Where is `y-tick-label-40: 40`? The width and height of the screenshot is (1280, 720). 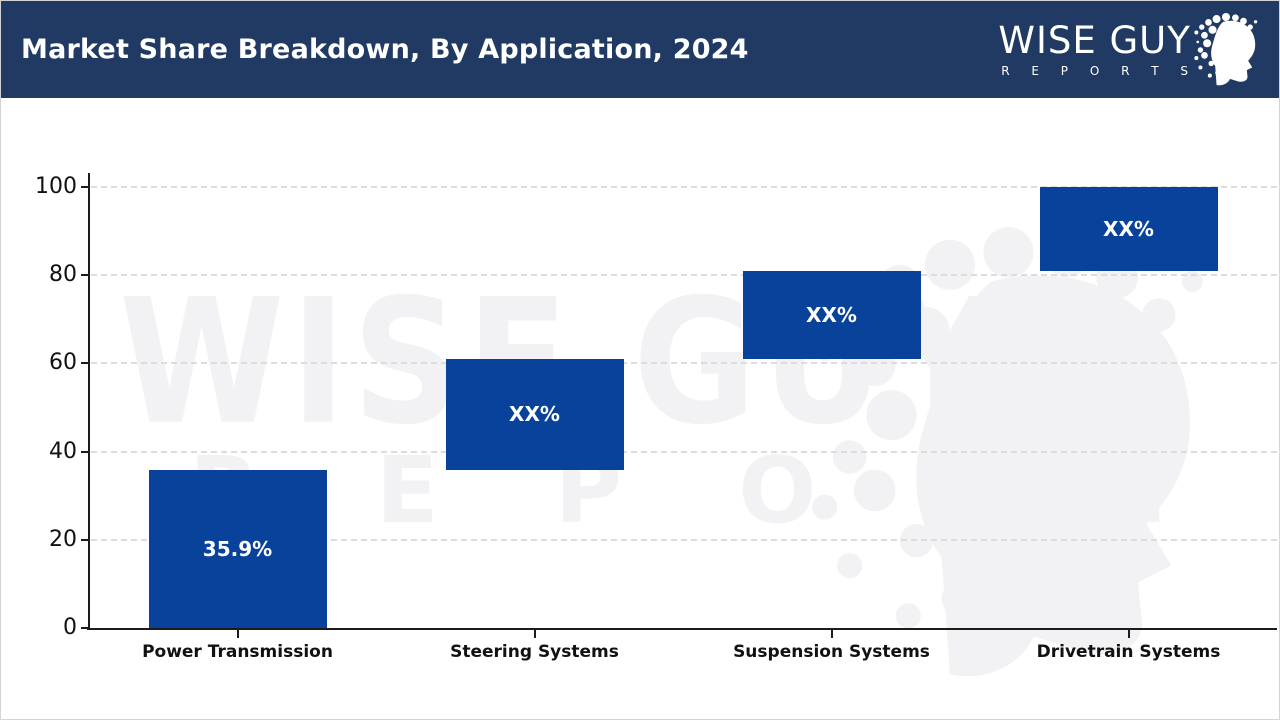 y-tick-label-40: 40 is located at coordinates (63, 451).